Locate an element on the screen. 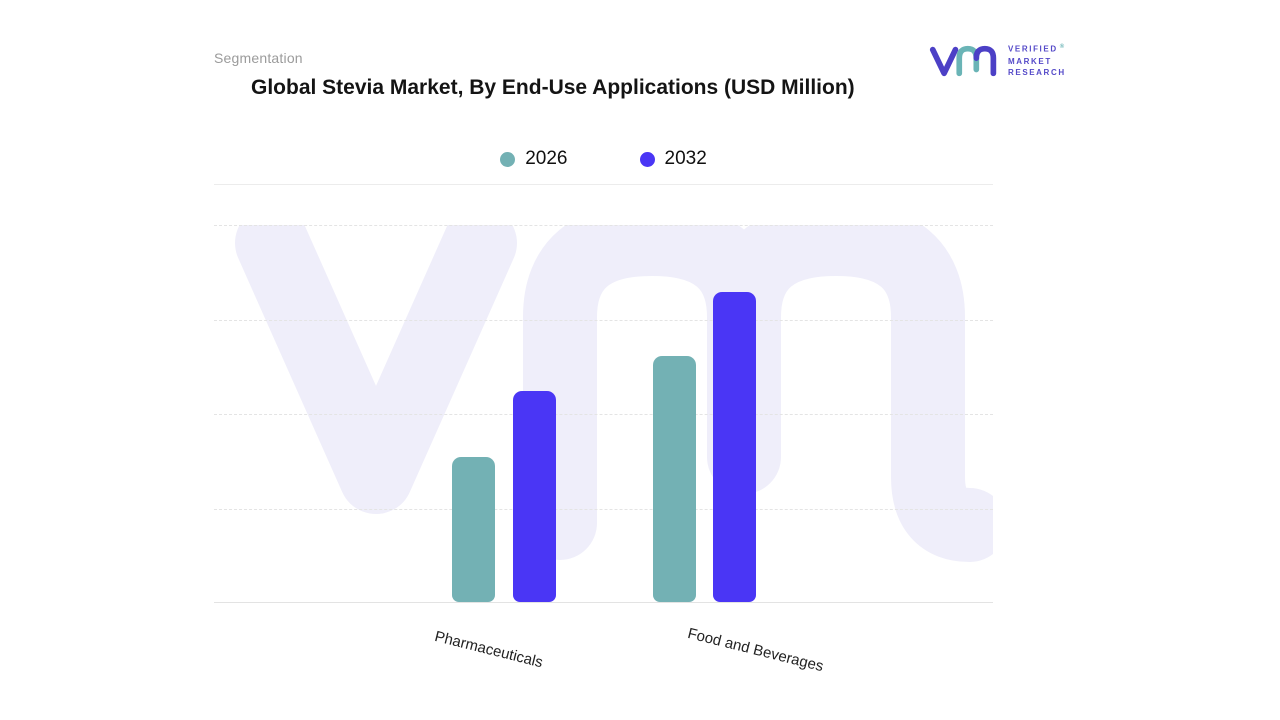 This screenshot has height=720, width=1280. bar-2032-food-and-beverages is located at coordinates (734, 447).